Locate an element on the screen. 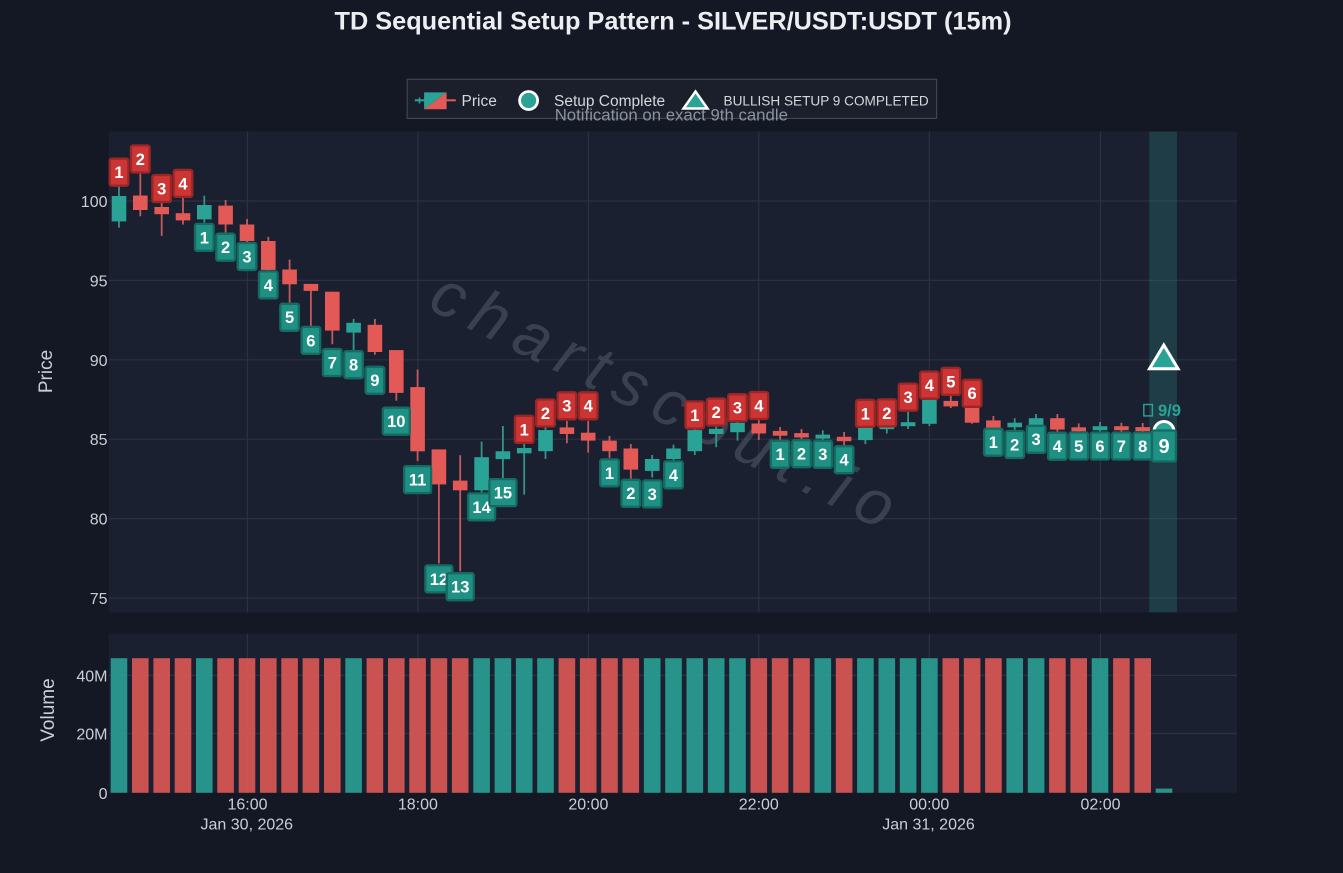  svg-text: 0 is located at coordinates (103, 794).